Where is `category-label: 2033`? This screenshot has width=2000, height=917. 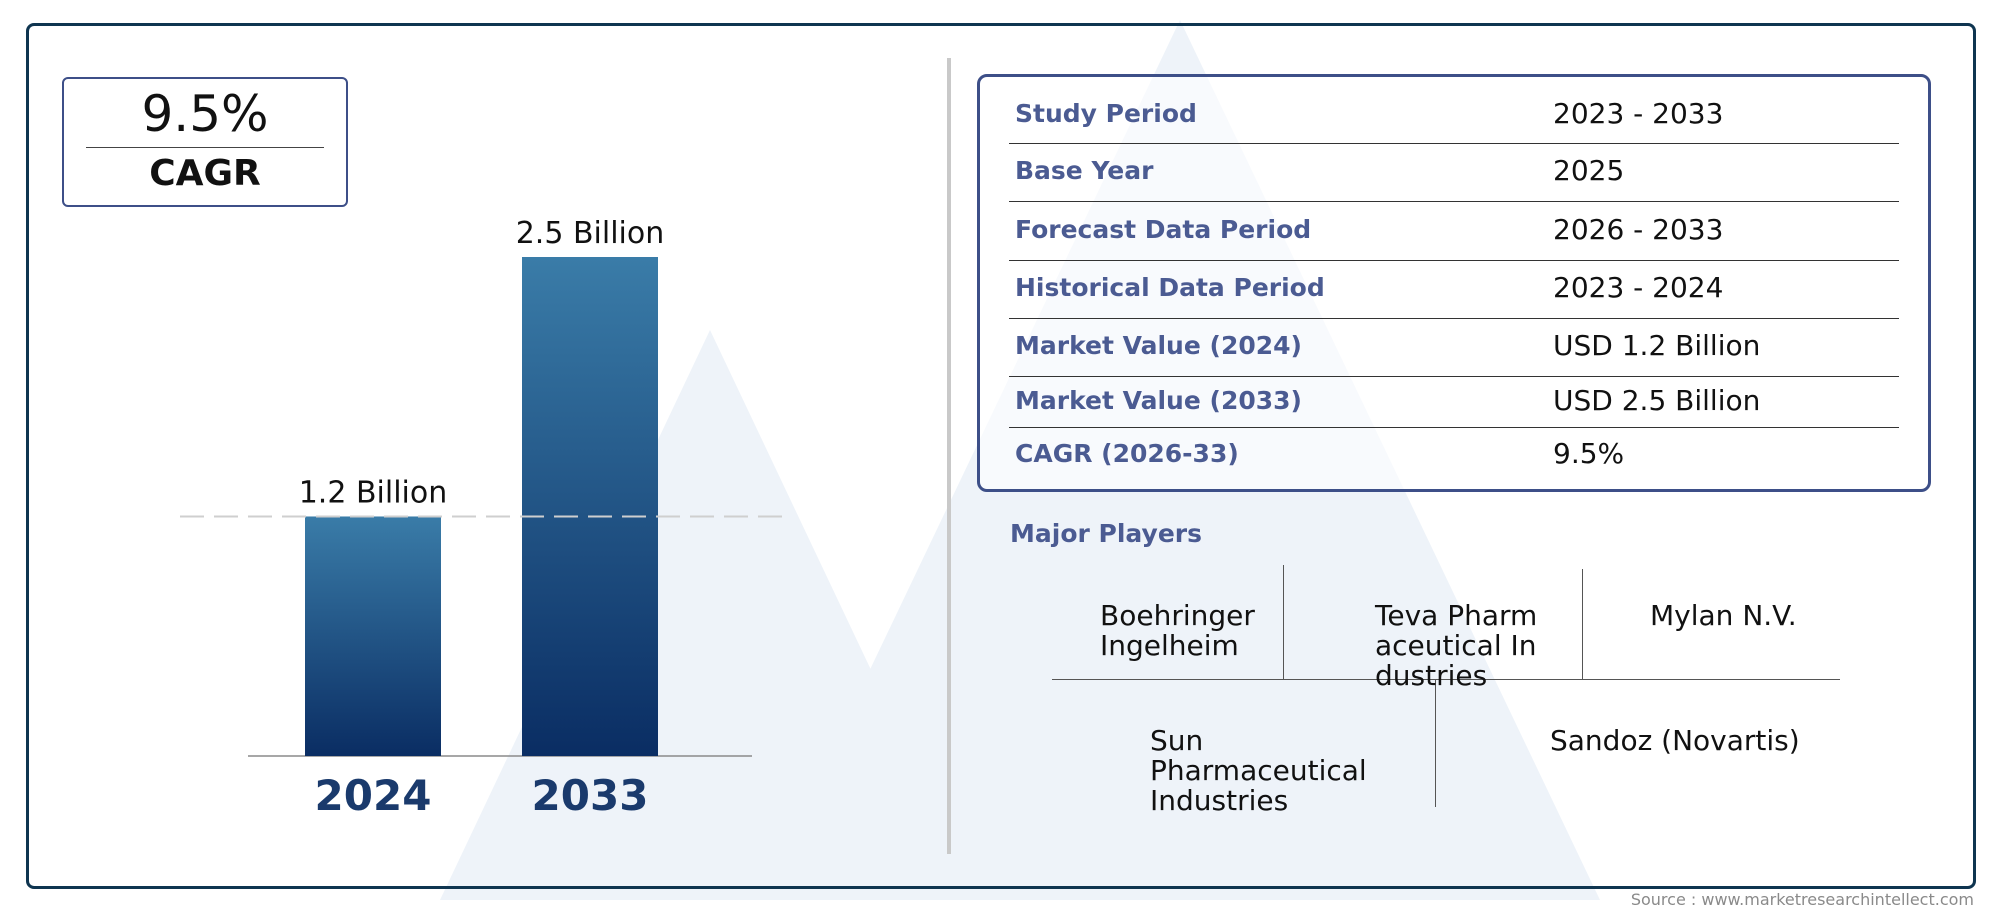 category-label: 2033 is located at coordinates (590, 795).